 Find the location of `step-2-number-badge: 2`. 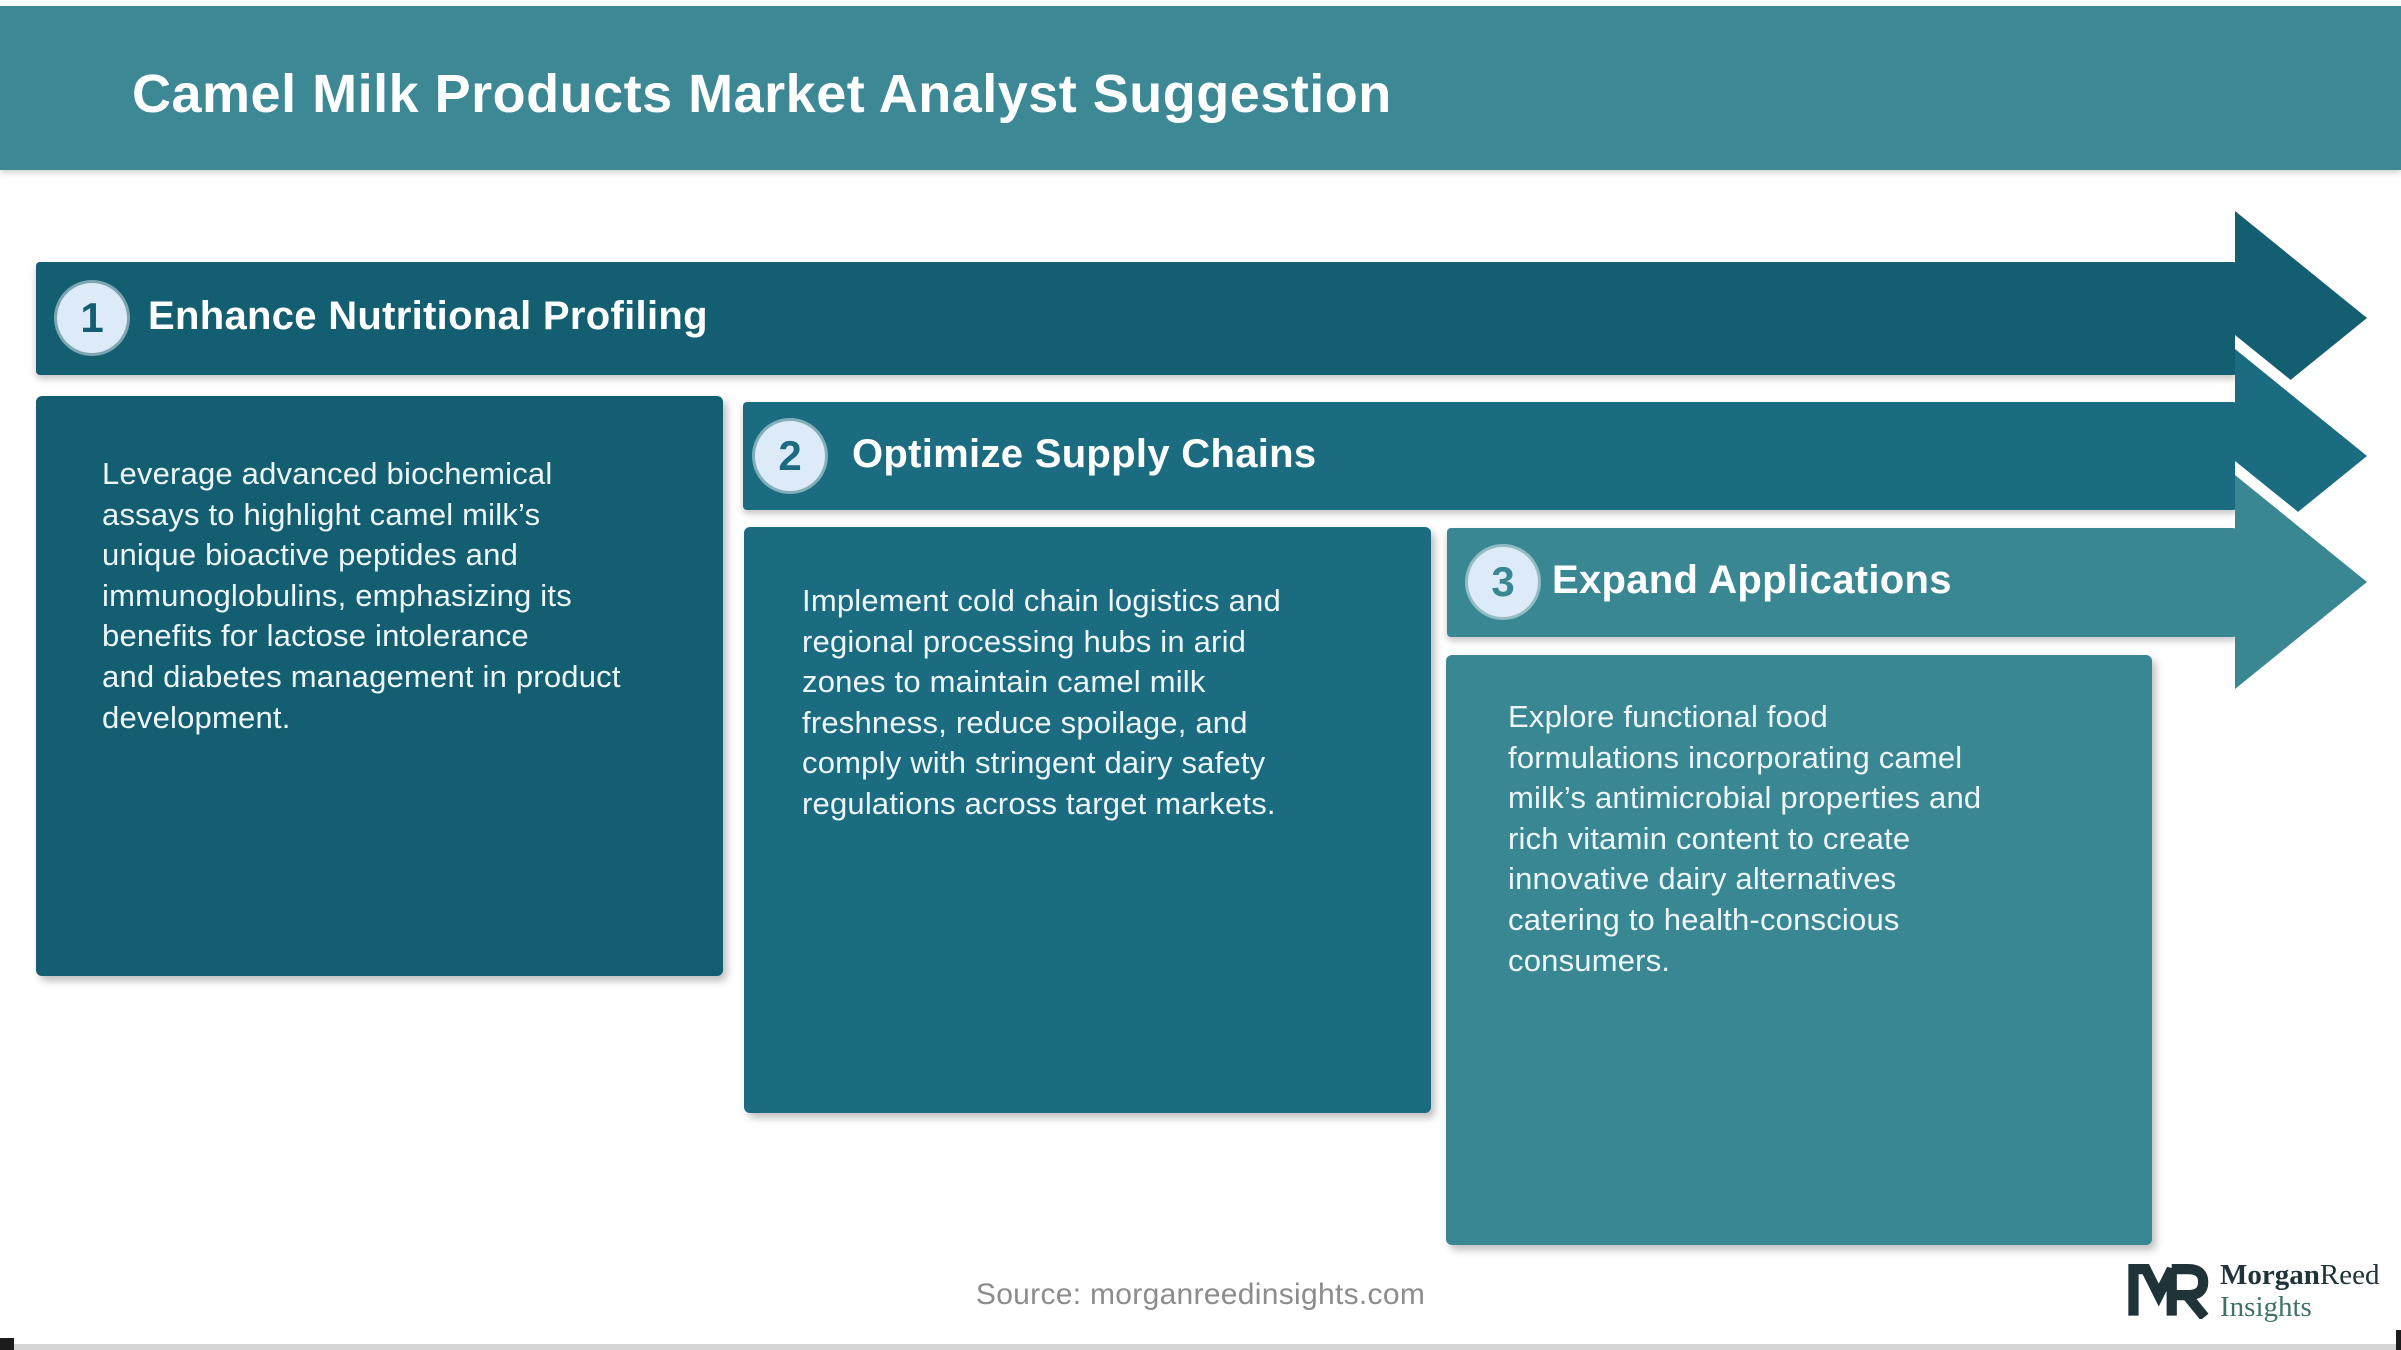

step-2-number-badge: 2 is located at coordinates (790, 456).